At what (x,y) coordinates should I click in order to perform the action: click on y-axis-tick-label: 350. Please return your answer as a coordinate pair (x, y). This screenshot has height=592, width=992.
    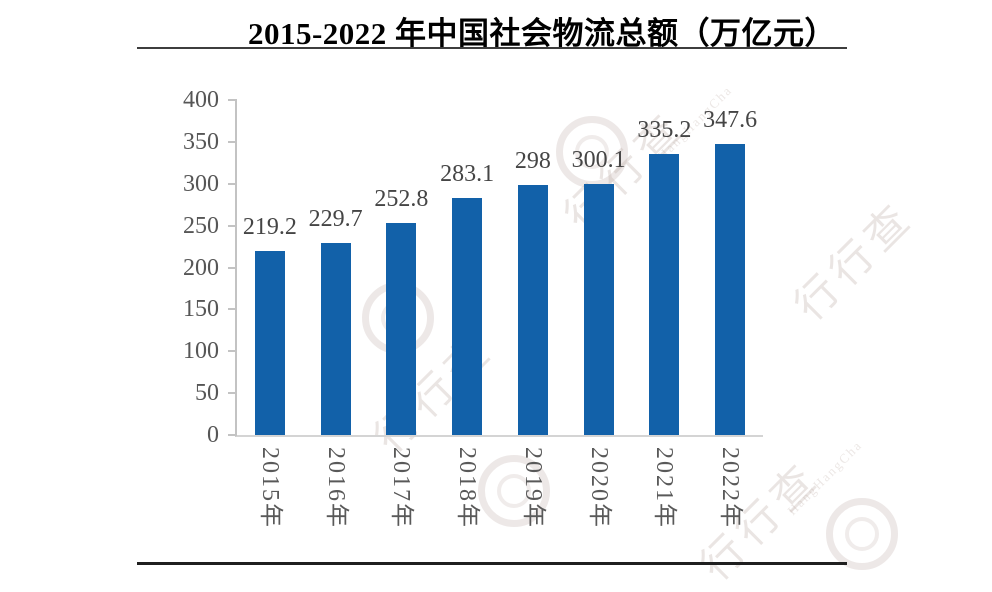
    Looking at the image, I should click on (201, 141).